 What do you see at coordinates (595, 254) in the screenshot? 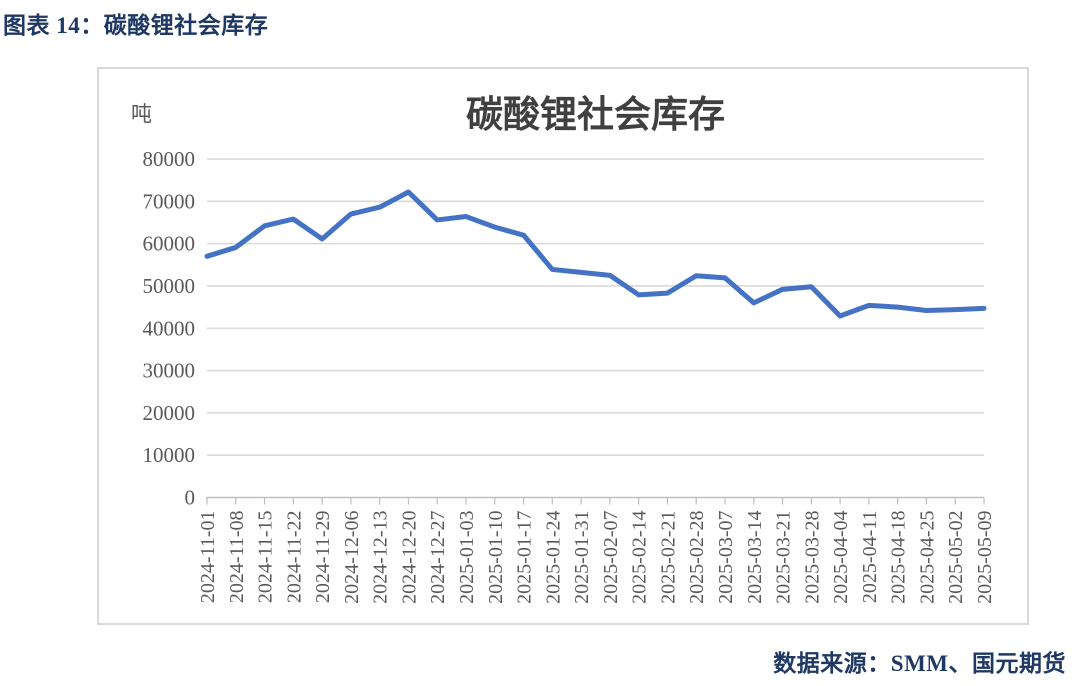
I see `series-line-inventory` at bounding box center [595, 254].